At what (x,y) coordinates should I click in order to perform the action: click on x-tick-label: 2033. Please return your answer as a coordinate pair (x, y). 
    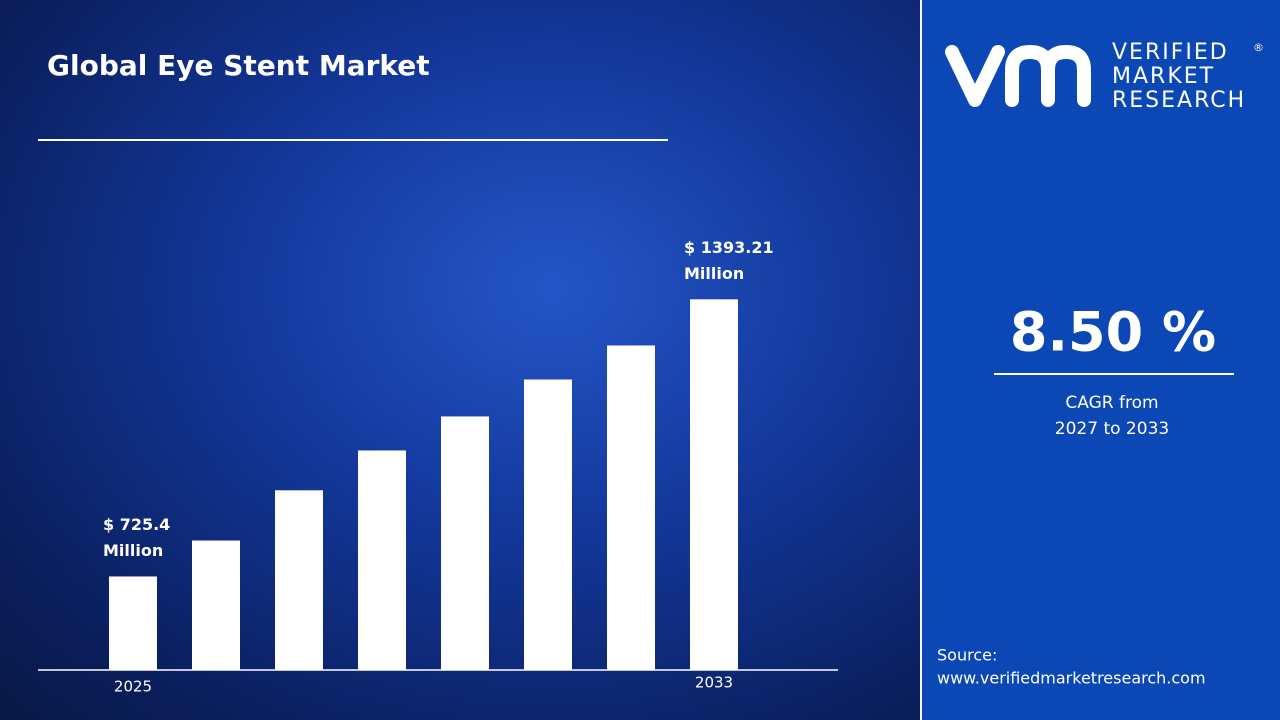
    Looking at the image, I should click on (714, 683).